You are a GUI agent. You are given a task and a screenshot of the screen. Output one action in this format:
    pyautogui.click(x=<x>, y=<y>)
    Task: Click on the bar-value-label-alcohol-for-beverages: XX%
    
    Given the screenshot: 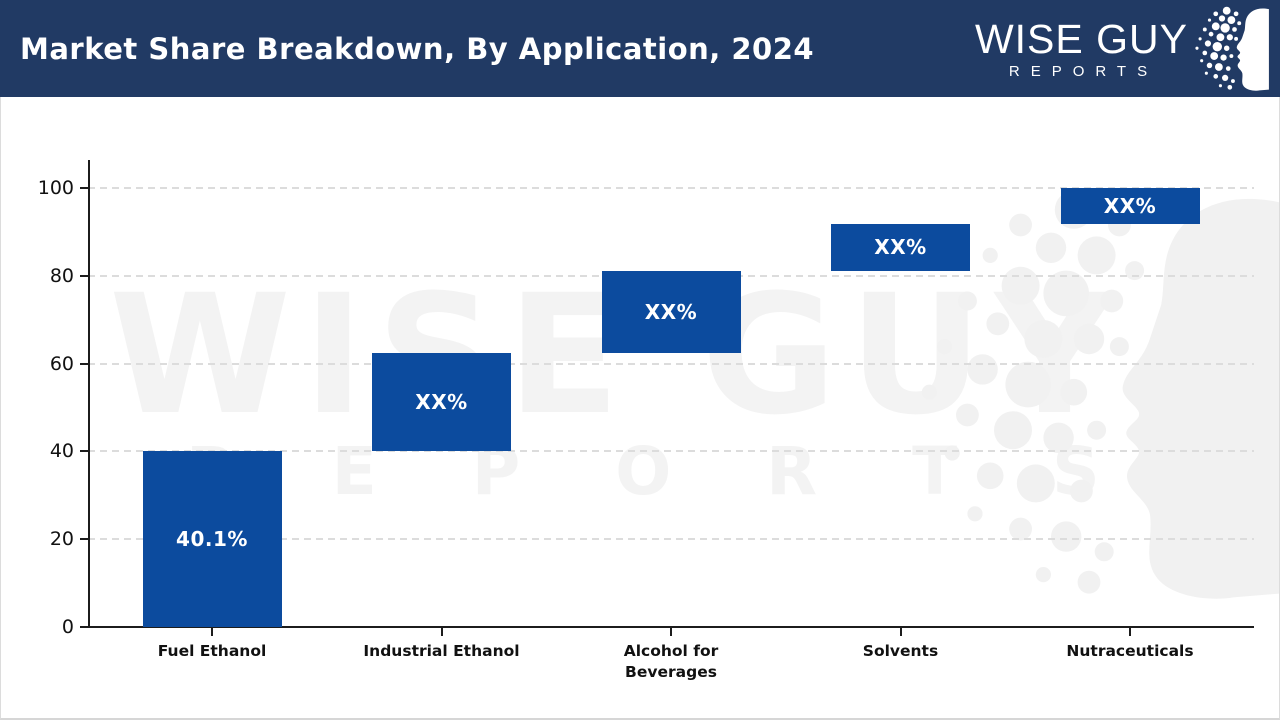 What is the action you would take?
    pyautogui.click(x=671, y=311)
    